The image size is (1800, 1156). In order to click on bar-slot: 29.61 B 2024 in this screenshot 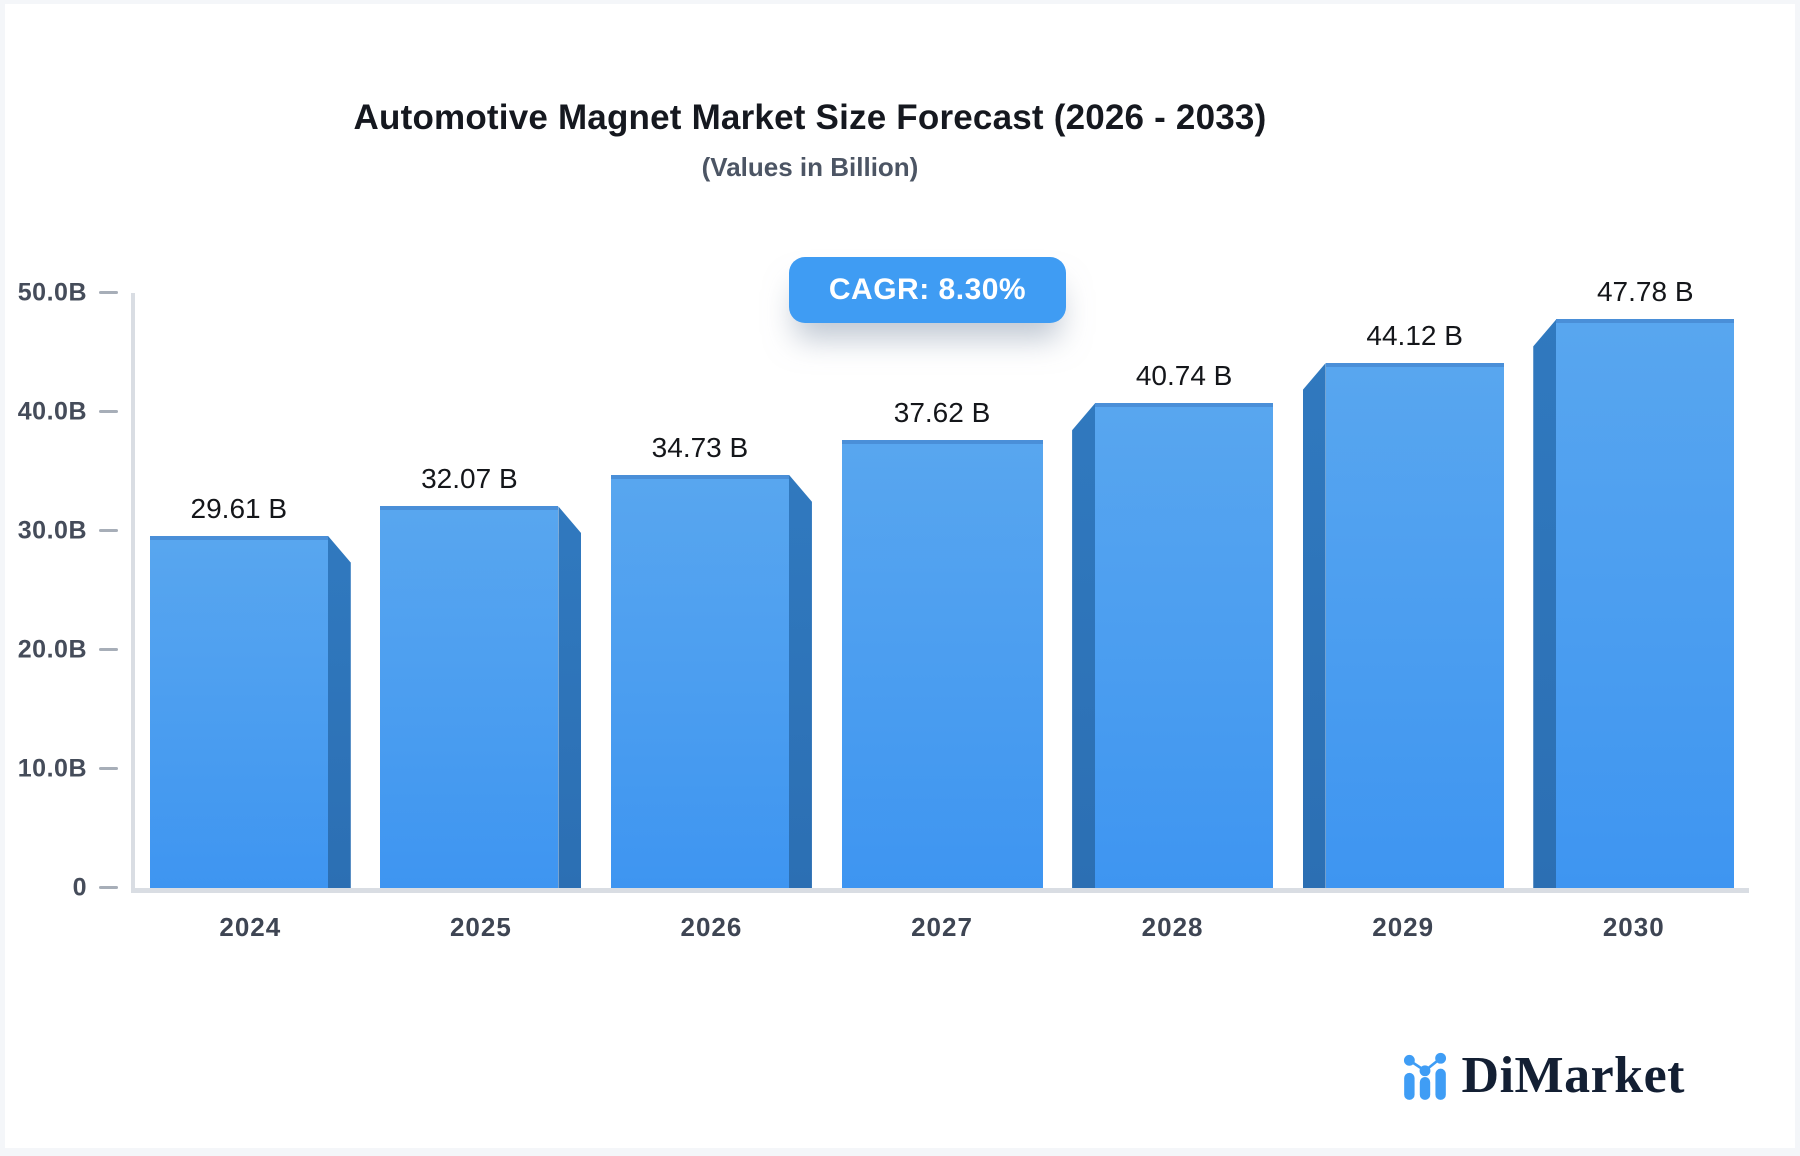, I will do `click(250, 617)`.